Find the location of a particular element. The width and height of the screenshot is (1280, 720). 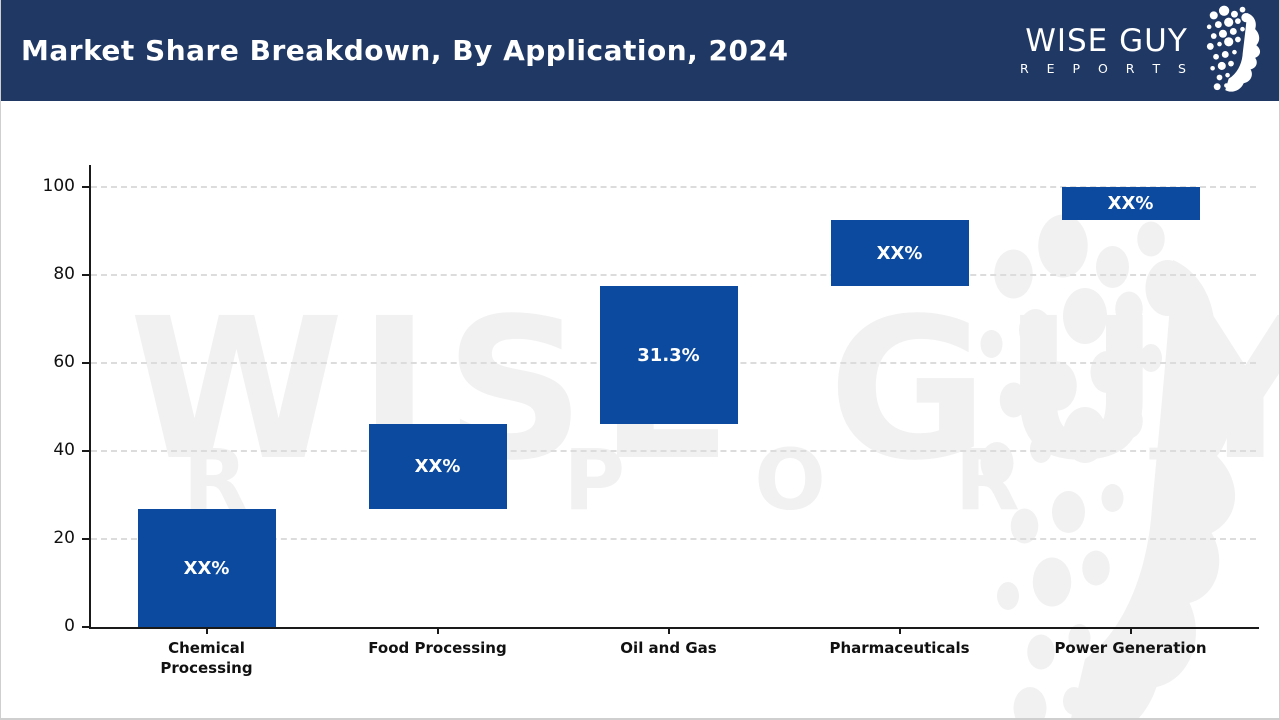

bar-power-generation: XX% is located at coordinates (1130, 203).